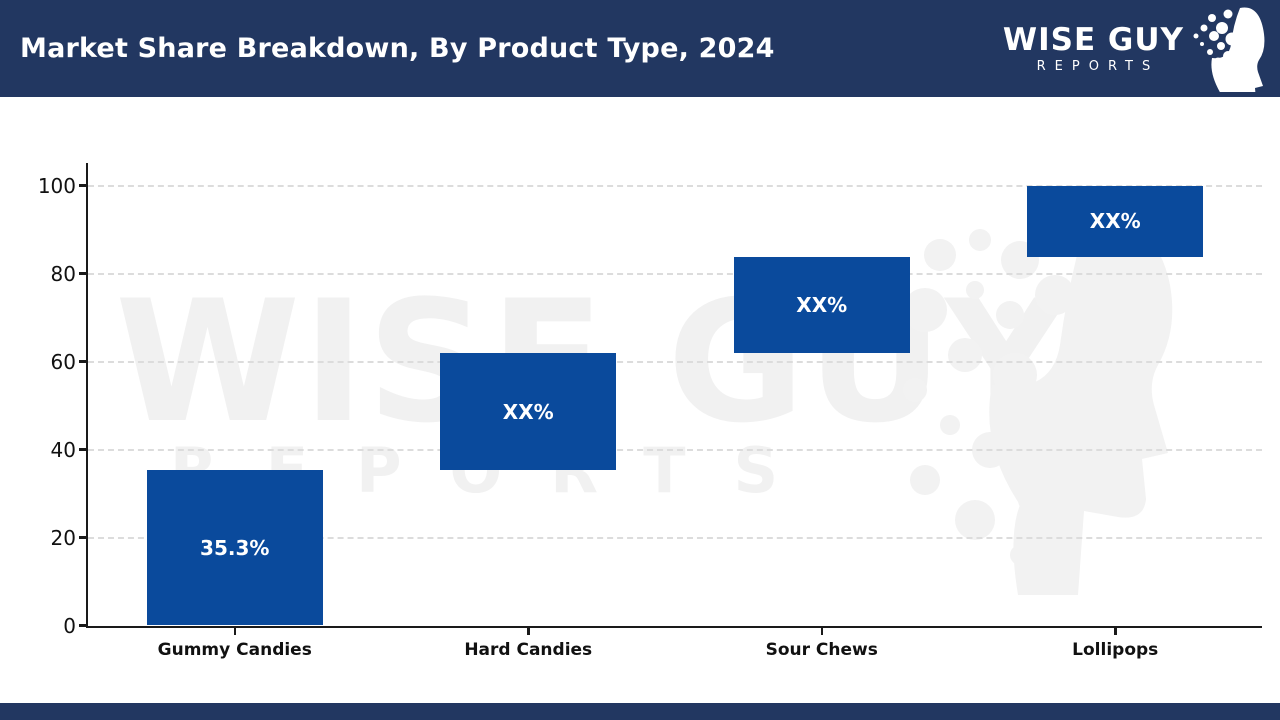  I want to click on brand-logo-text: WISE GUY REPORTS, so click(1093, 47).